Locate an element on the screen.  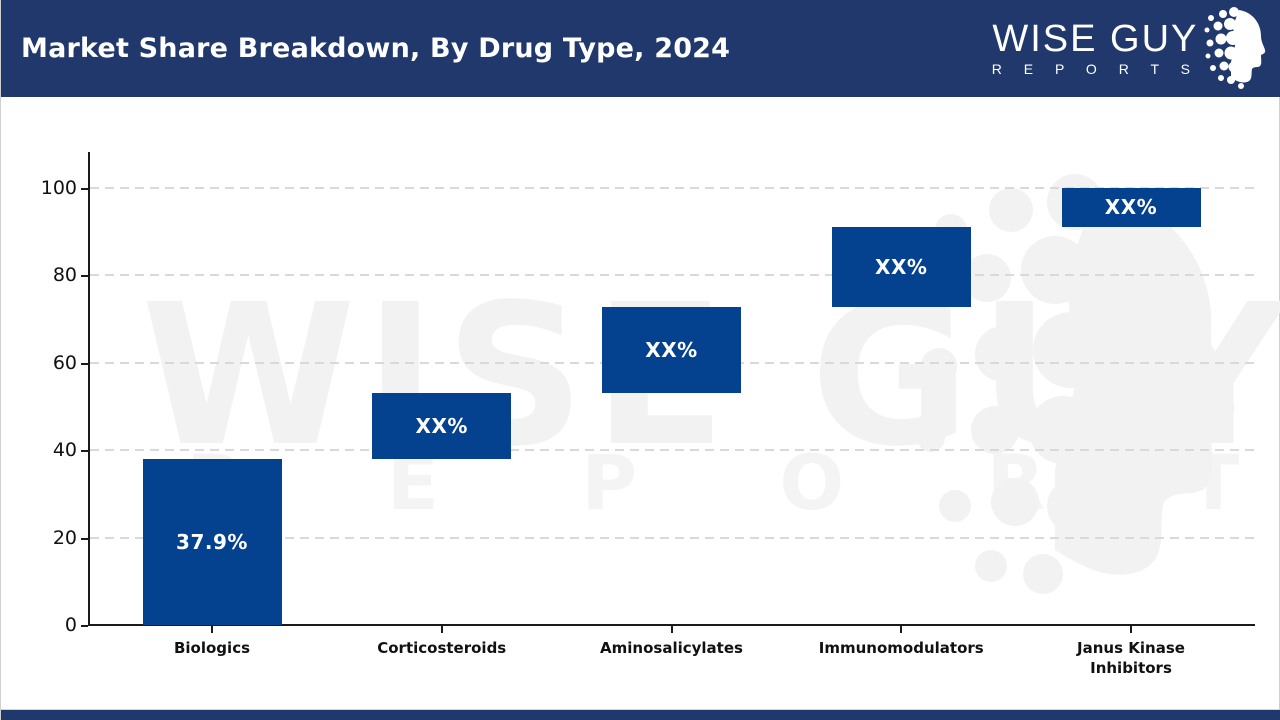
footer-bar is located at coordinates (640, 715).